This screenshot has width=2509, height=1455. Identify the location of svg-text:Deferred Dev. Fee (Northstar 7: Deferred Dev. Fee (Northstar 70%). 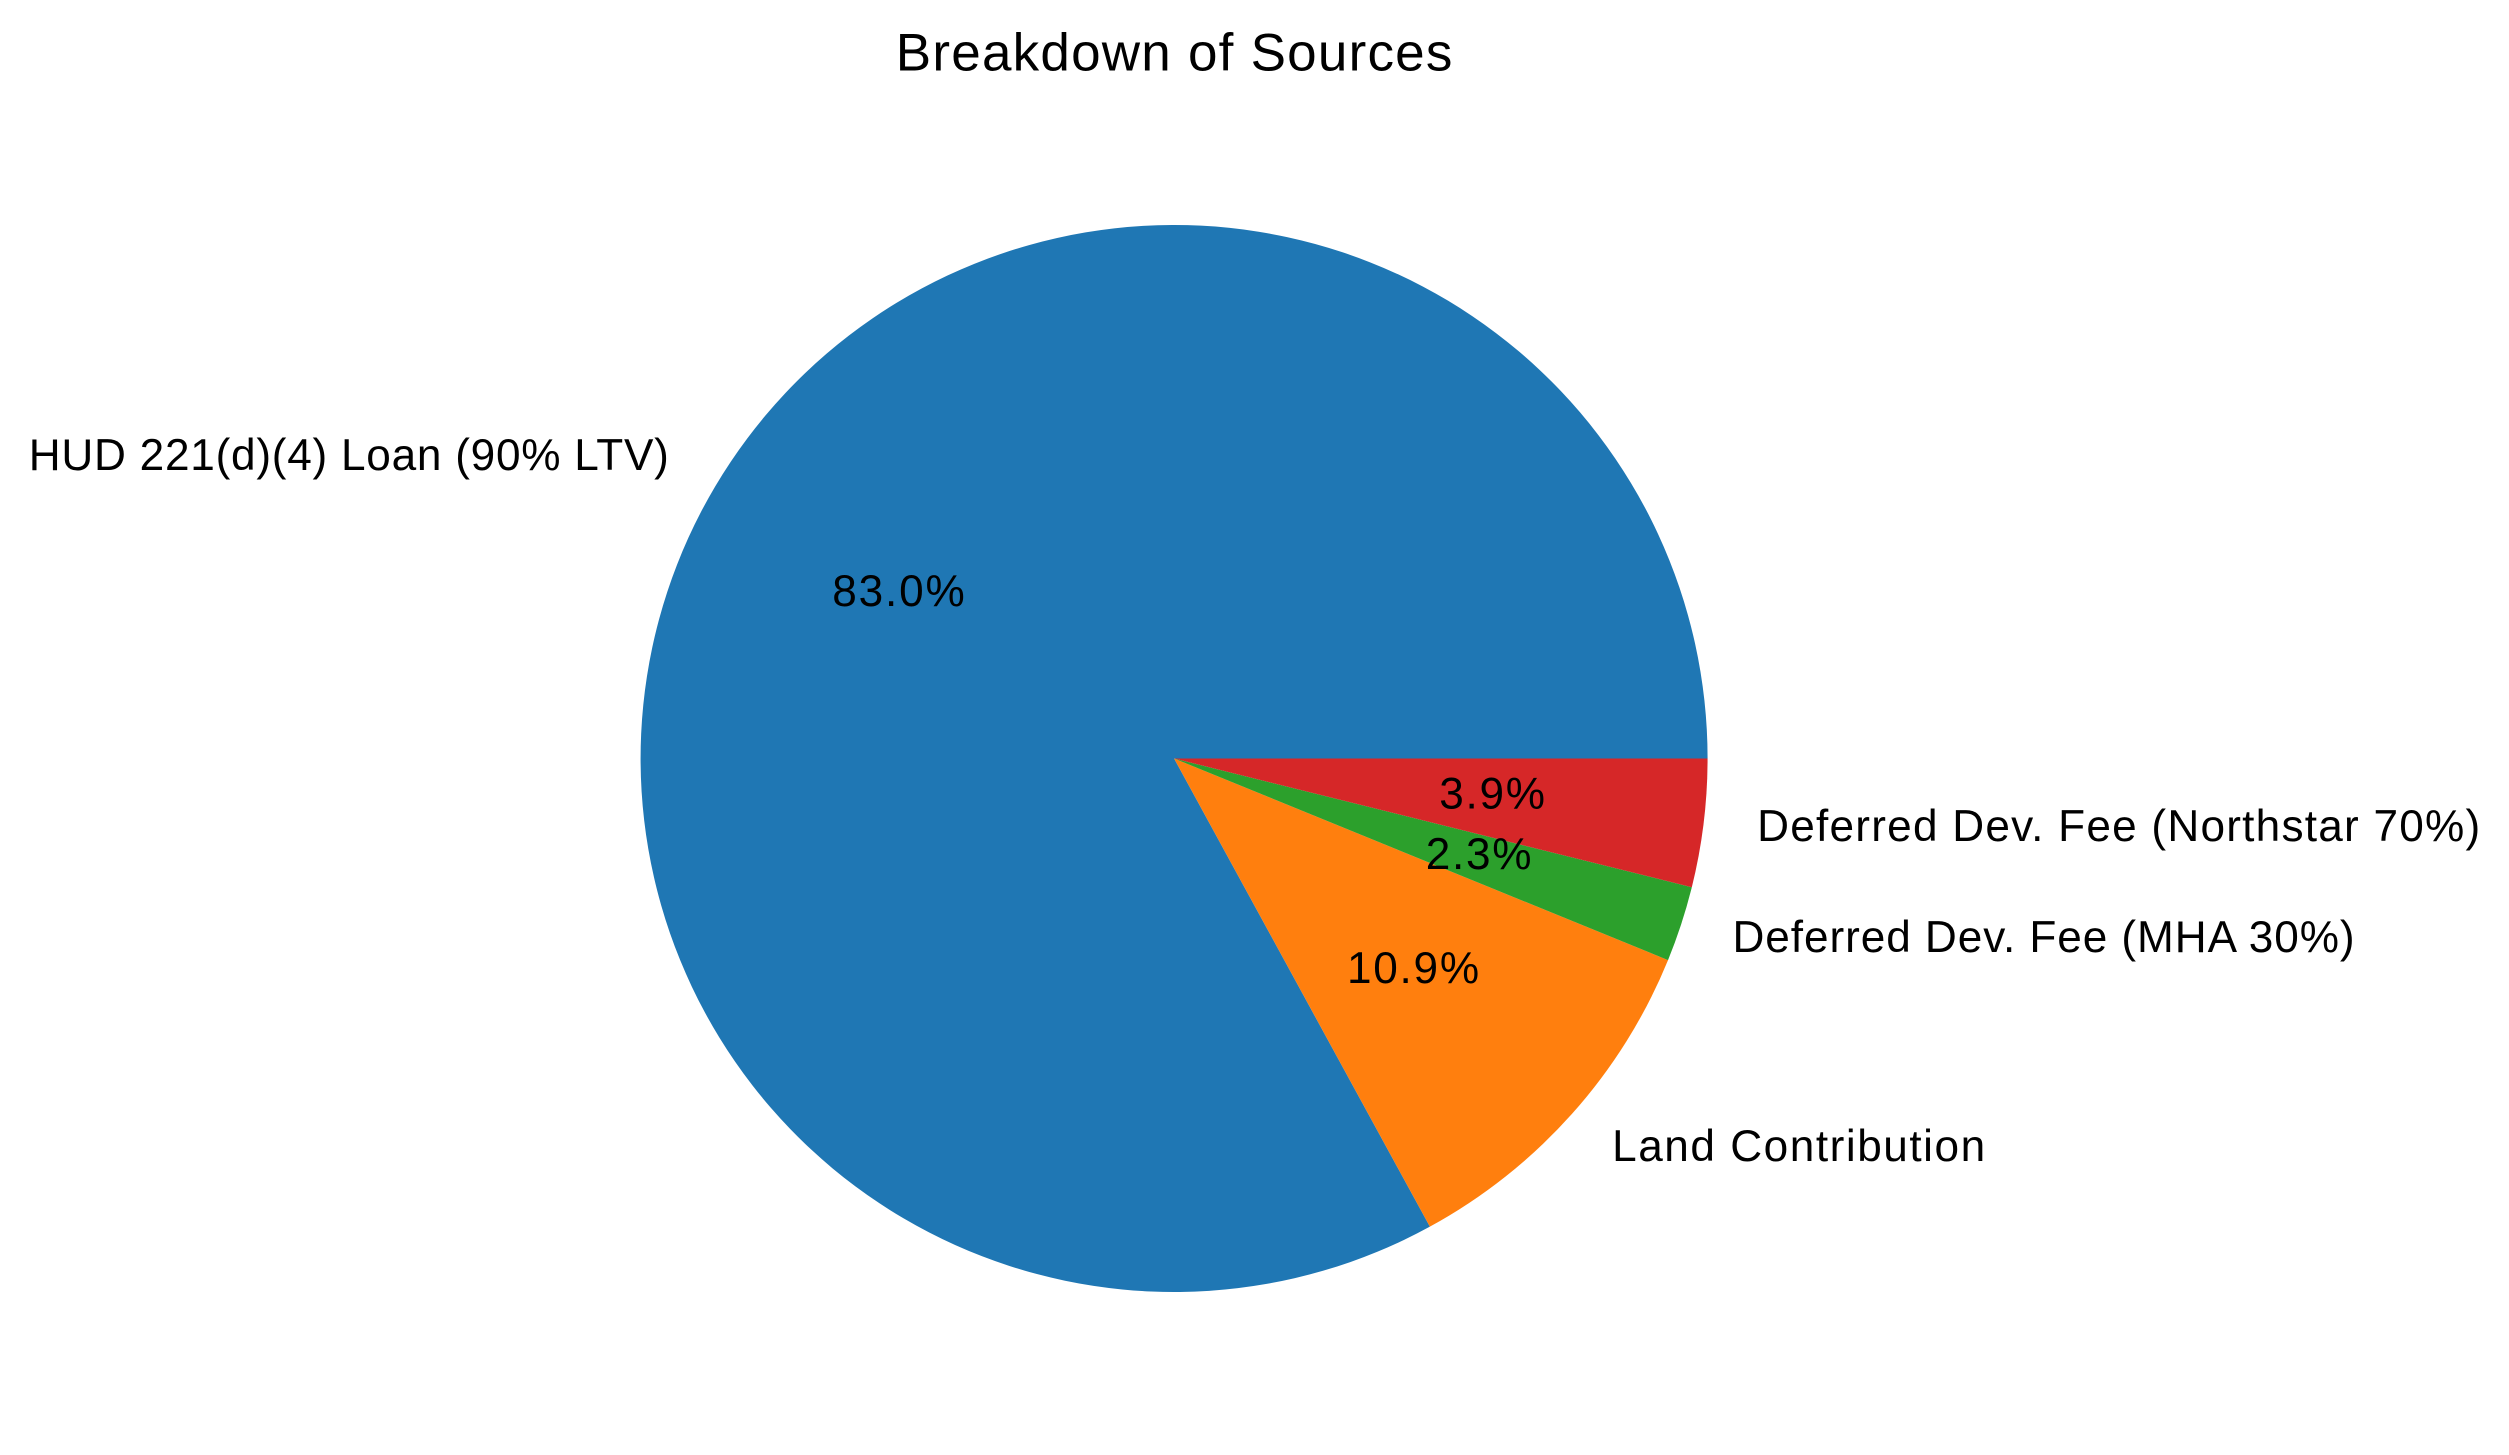
(2118, 826).